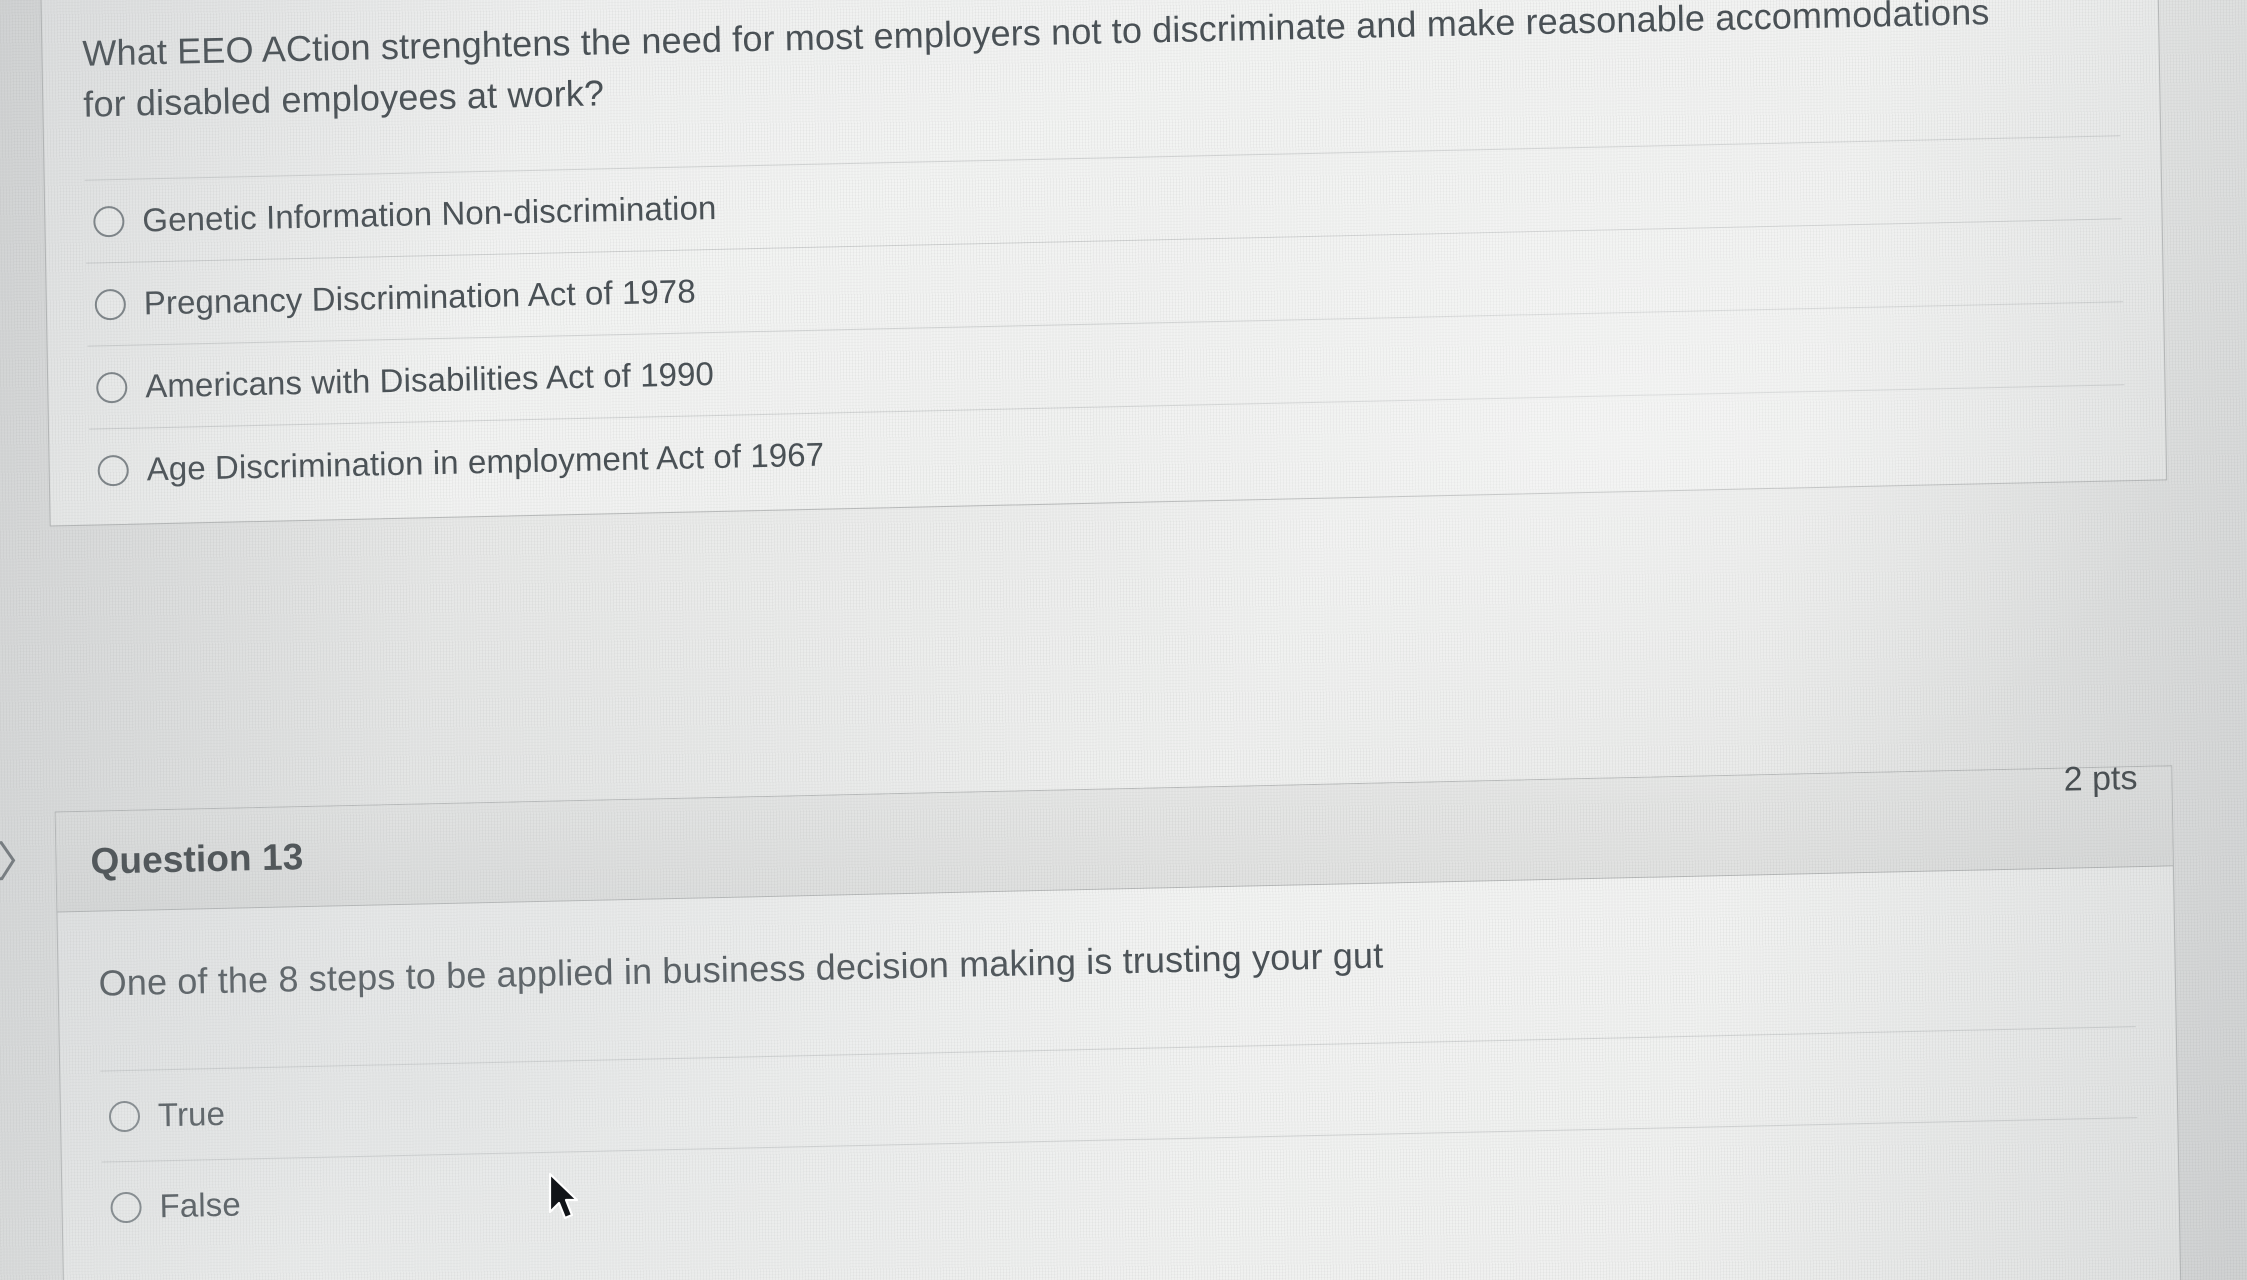 Image resolution: width=2247 pixels, height=1280 pixels. Describe the element at coordinates (2100, 779) in the screenshot. I see `question-points: 2 pts` at that location.